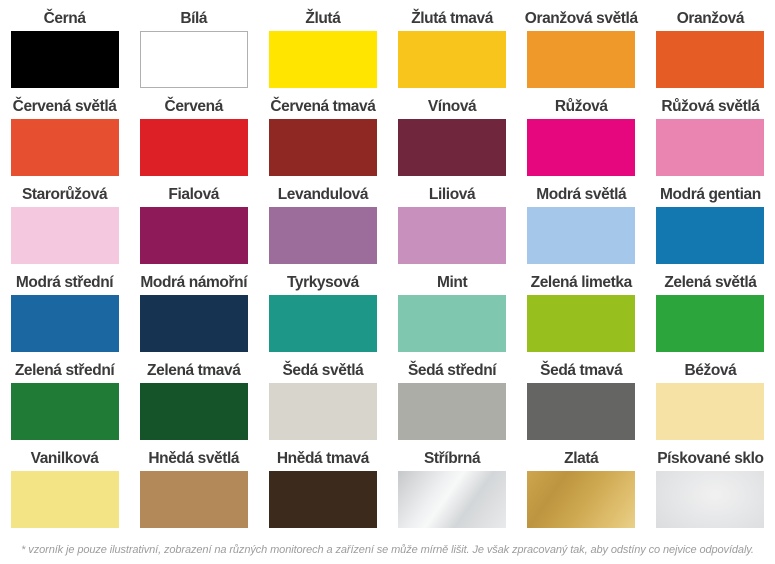  I want to click on swatch-cell: Fialová, so click(193, 228).